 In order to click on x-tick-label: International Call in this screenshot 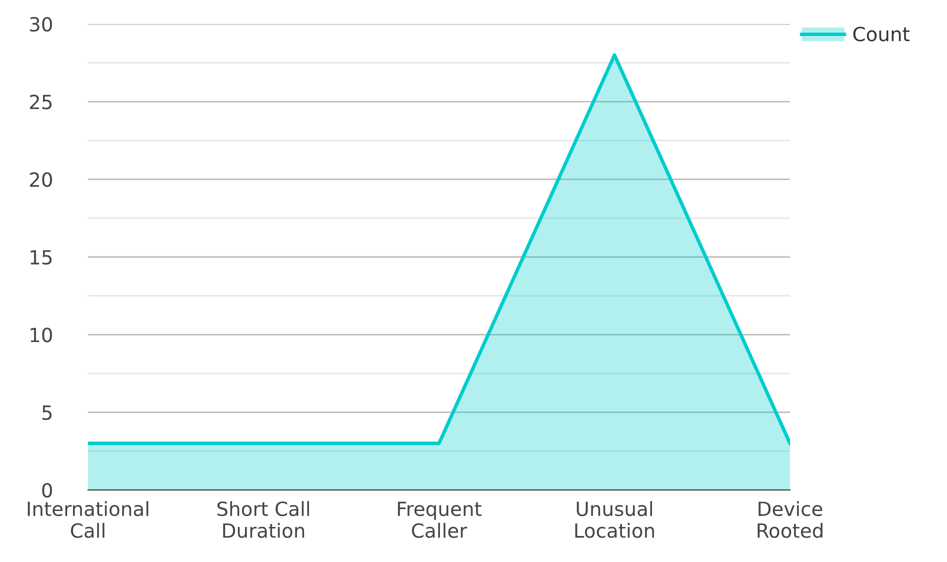, I will do `click(88, 519)`.